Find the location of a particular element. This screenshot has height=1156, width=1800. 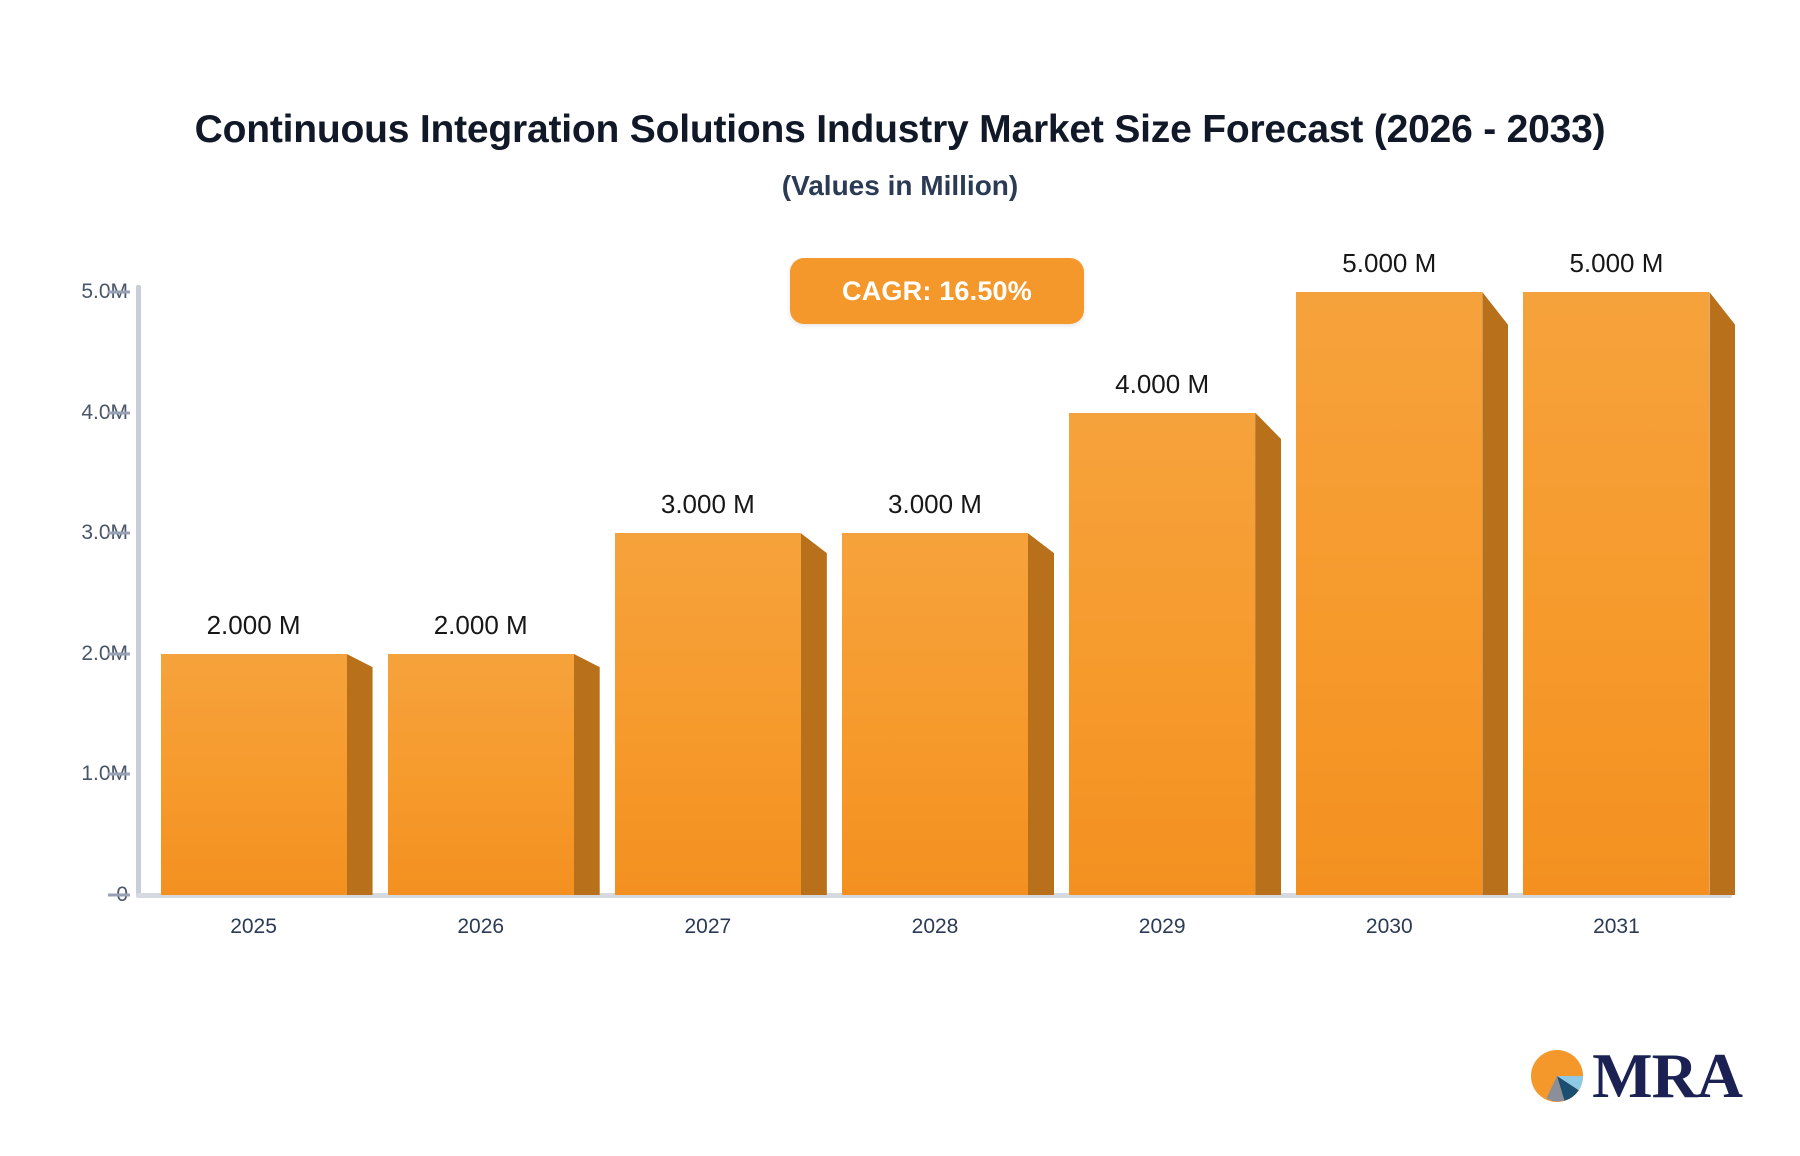

bar: 4.000 M is located at coordinates (1175, 632).